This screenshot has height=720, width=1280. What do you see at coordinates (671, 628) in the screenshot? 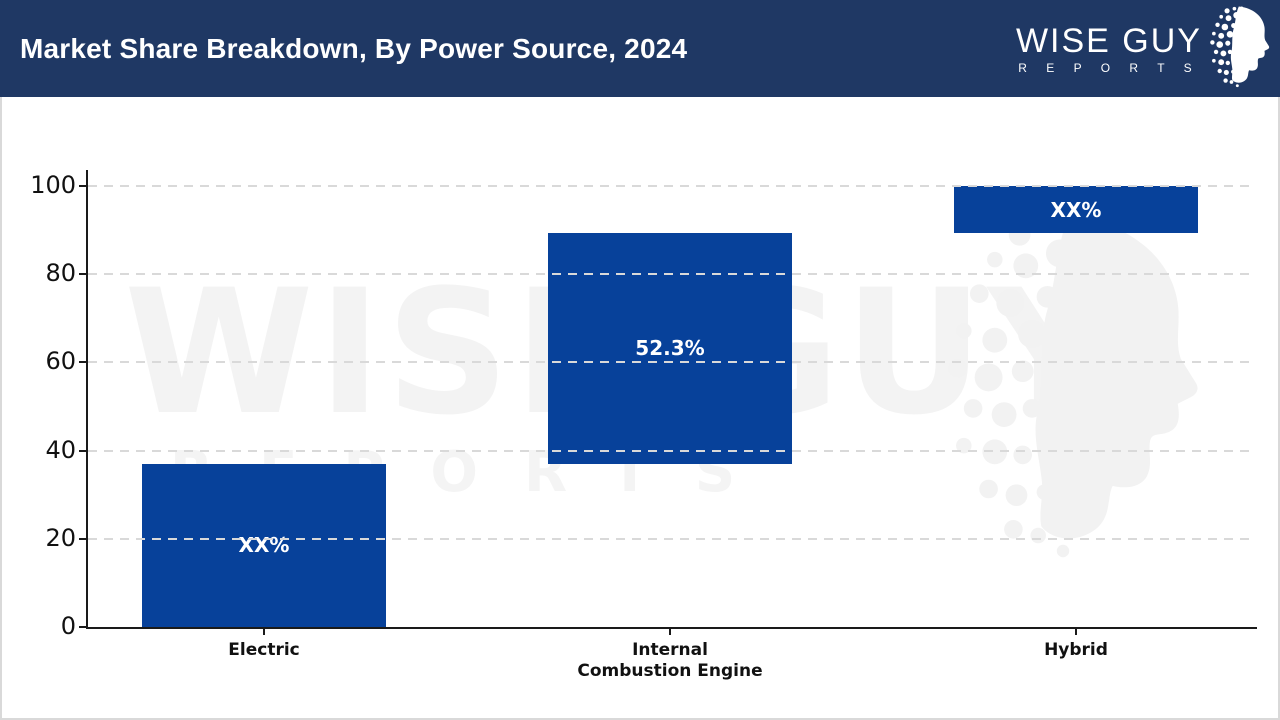
I see `x-axis` at bounding box center [671, 628].